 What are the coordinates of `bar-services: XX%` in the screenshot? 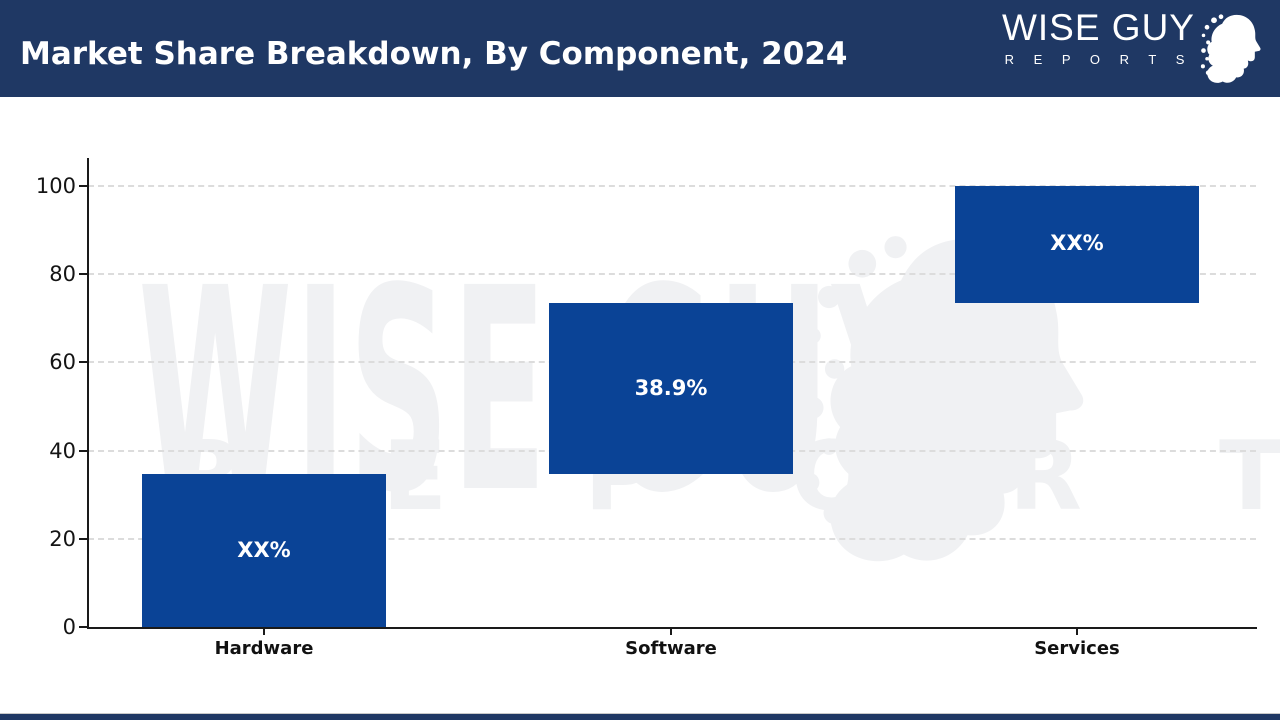 It's located at (1077, 244).